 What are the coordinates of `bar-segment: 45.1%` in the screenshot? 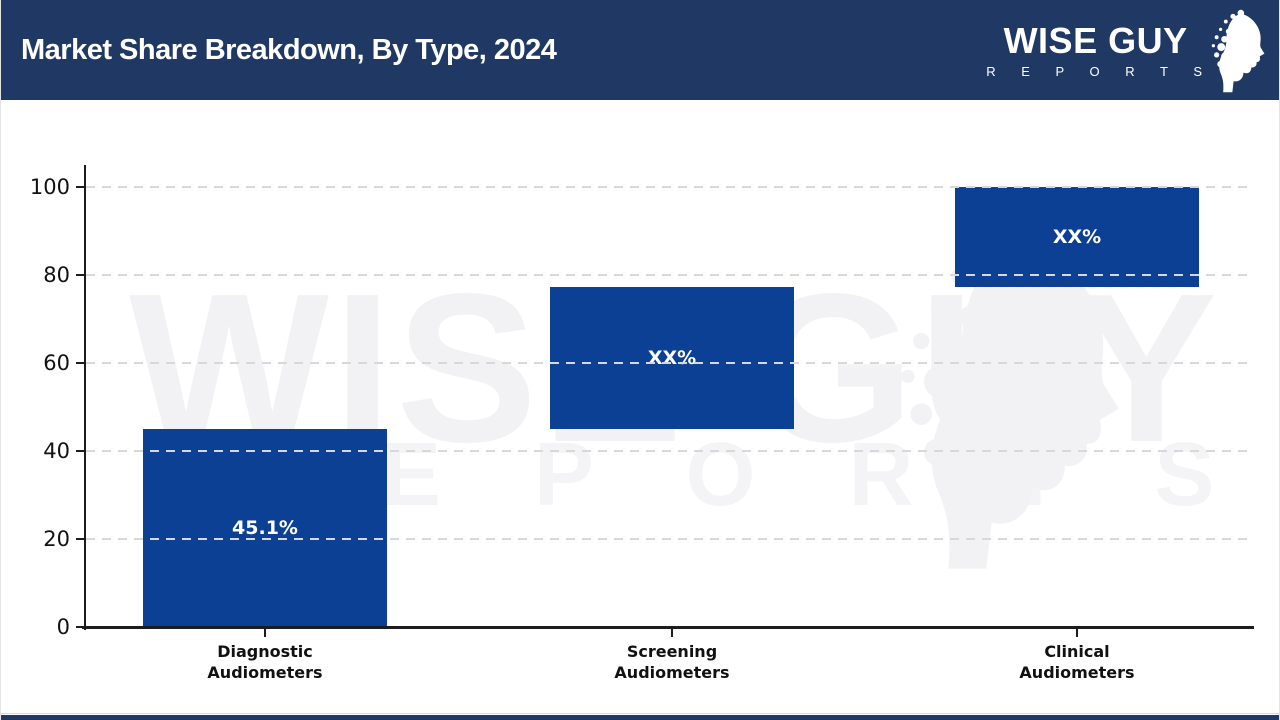 It's located at (265, 527).